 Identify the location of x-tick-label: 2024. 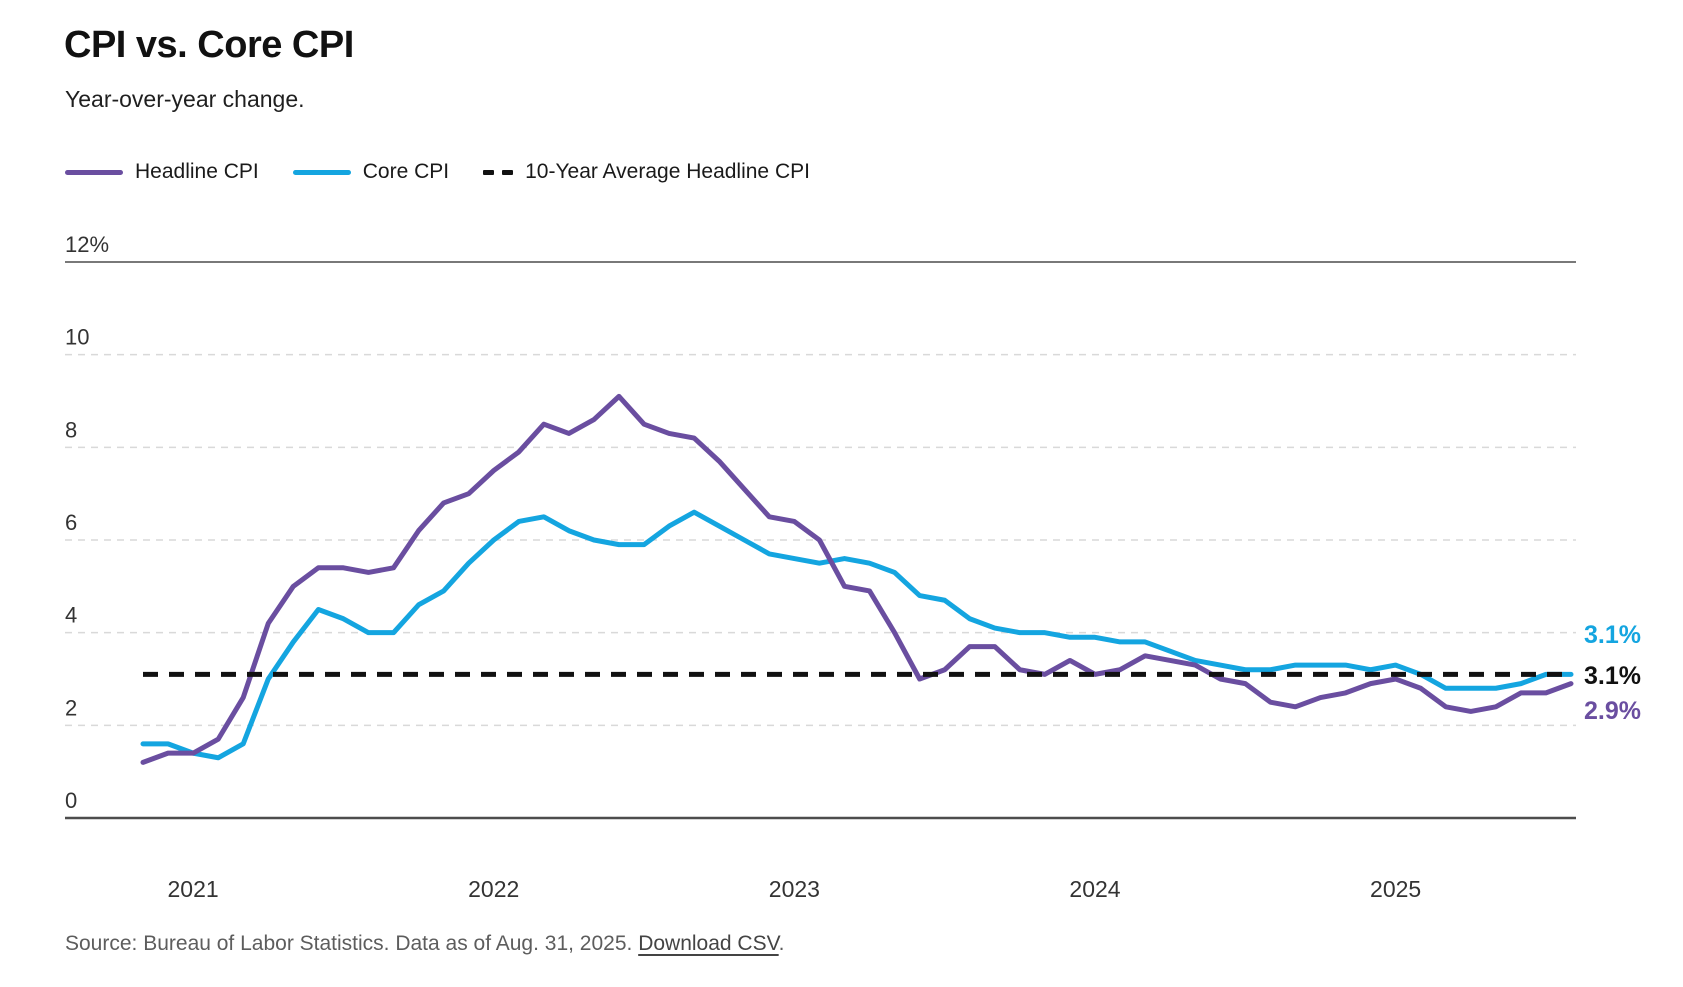
(1094, 889).